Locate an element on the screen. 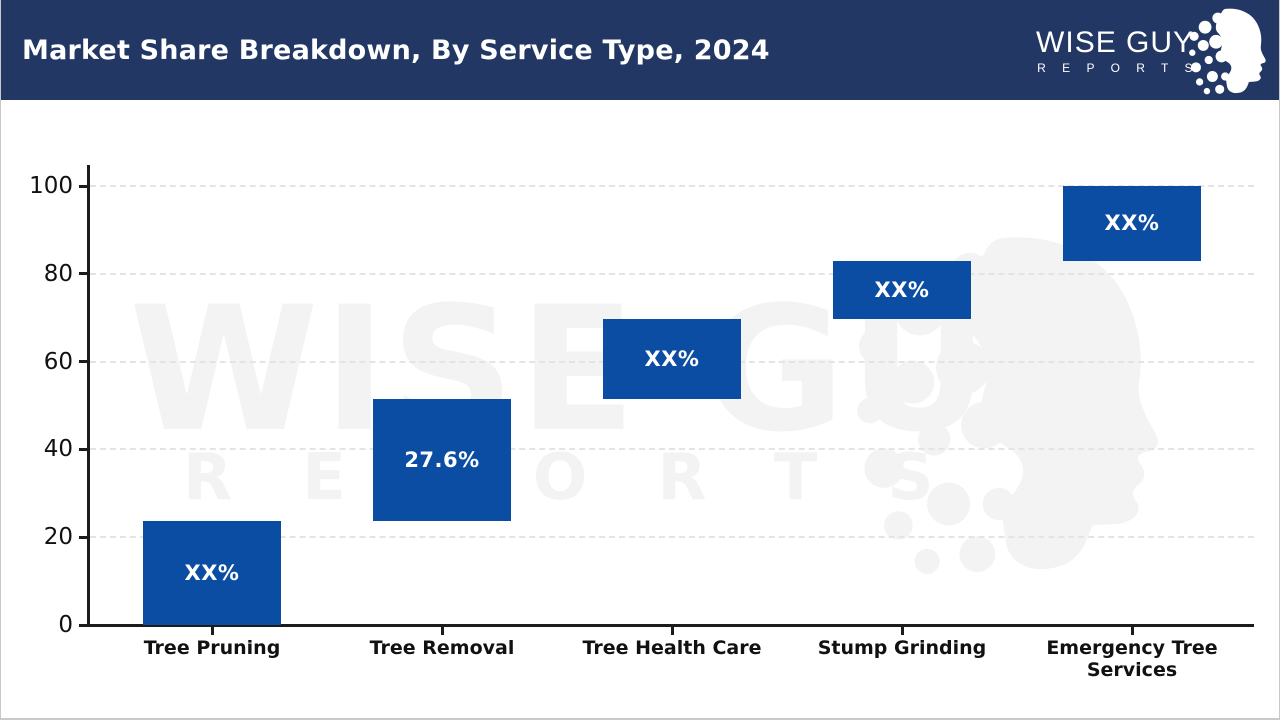  x-axis-line is located at coordinates (670, 625).